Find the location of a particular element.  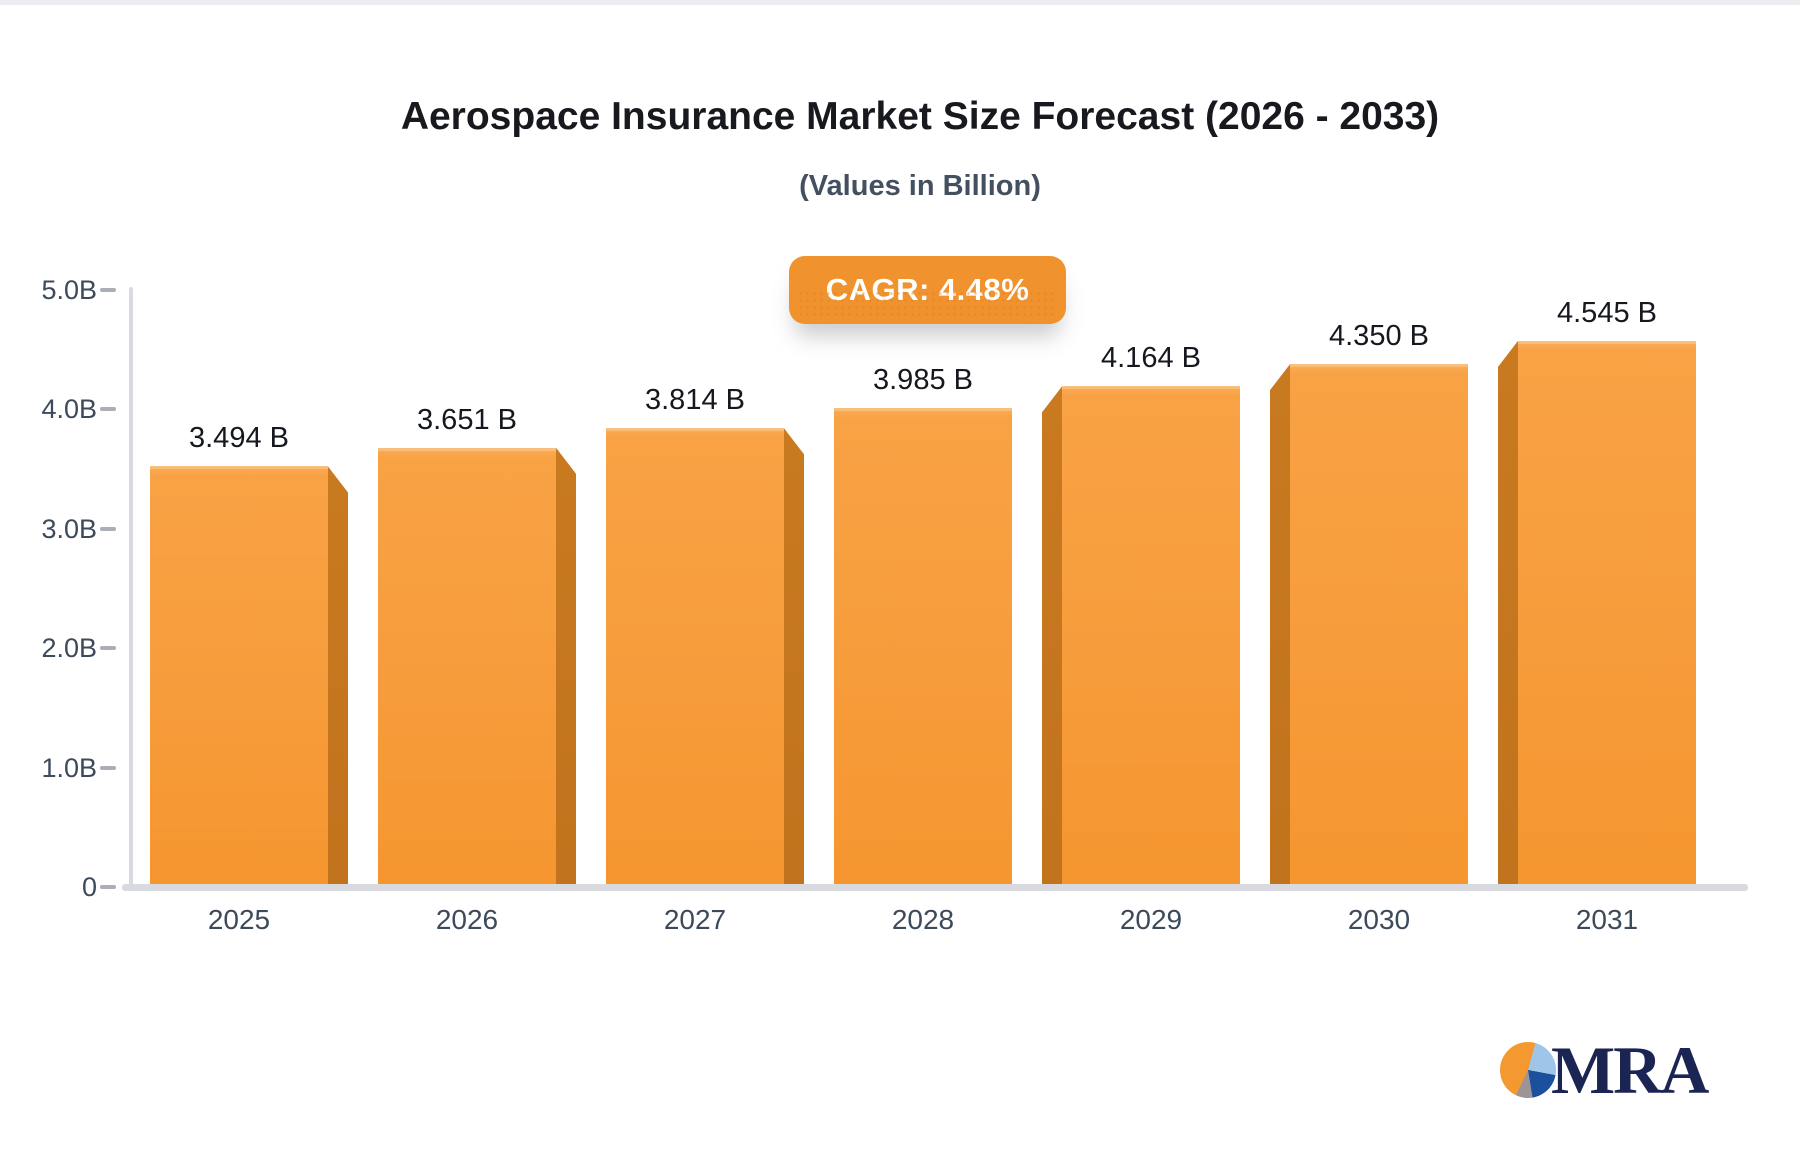

bar-value-label: 4.545 B is located at coordinates (1607, 312).